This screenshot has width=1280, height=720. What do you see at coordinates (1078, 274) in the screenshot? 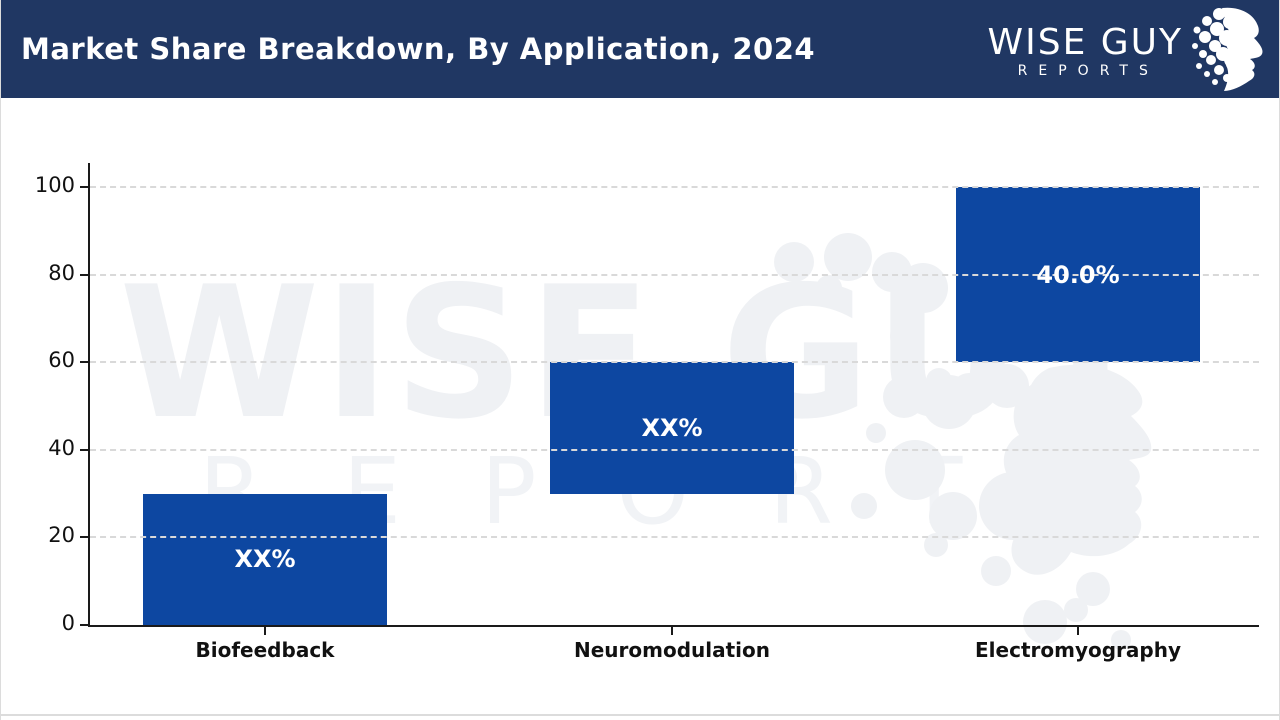
I see `bar-value-label: 40.0%` at bounding box center [1078, 274].